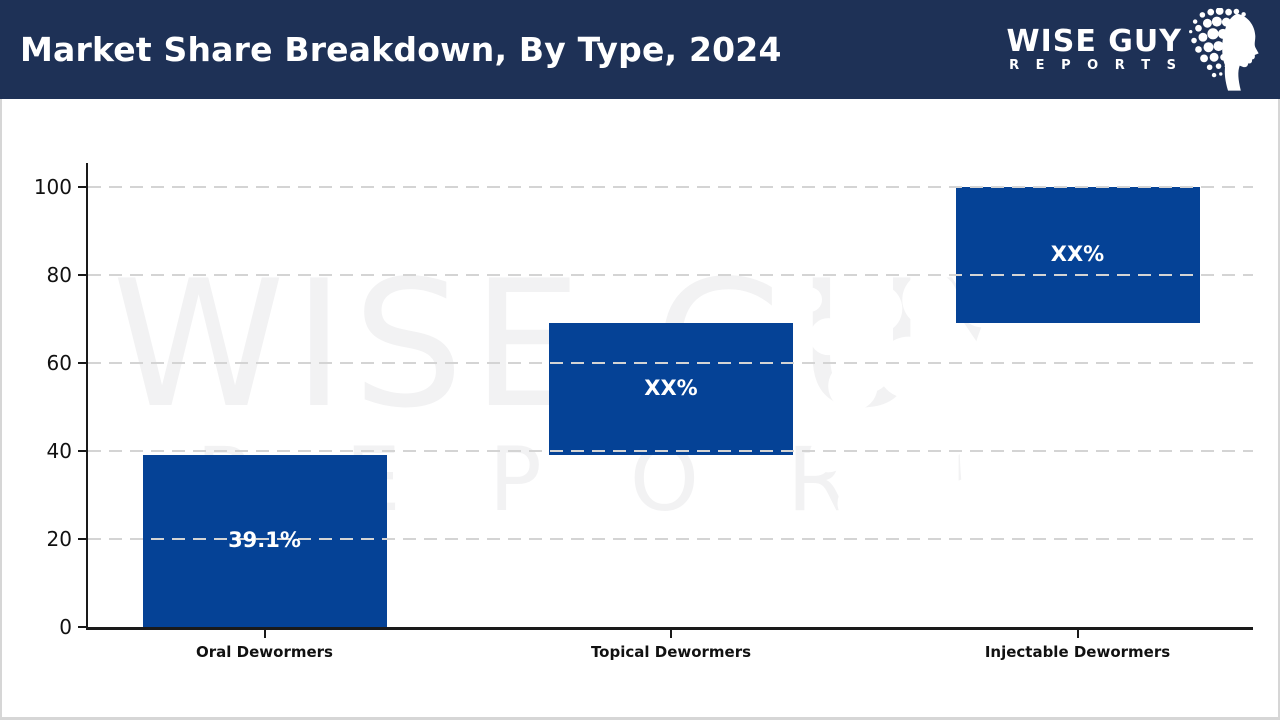  What do you see at coordinates (87, 396) in the screenshot?
I see `y-axis-spine` at bounding box center [87, 396].